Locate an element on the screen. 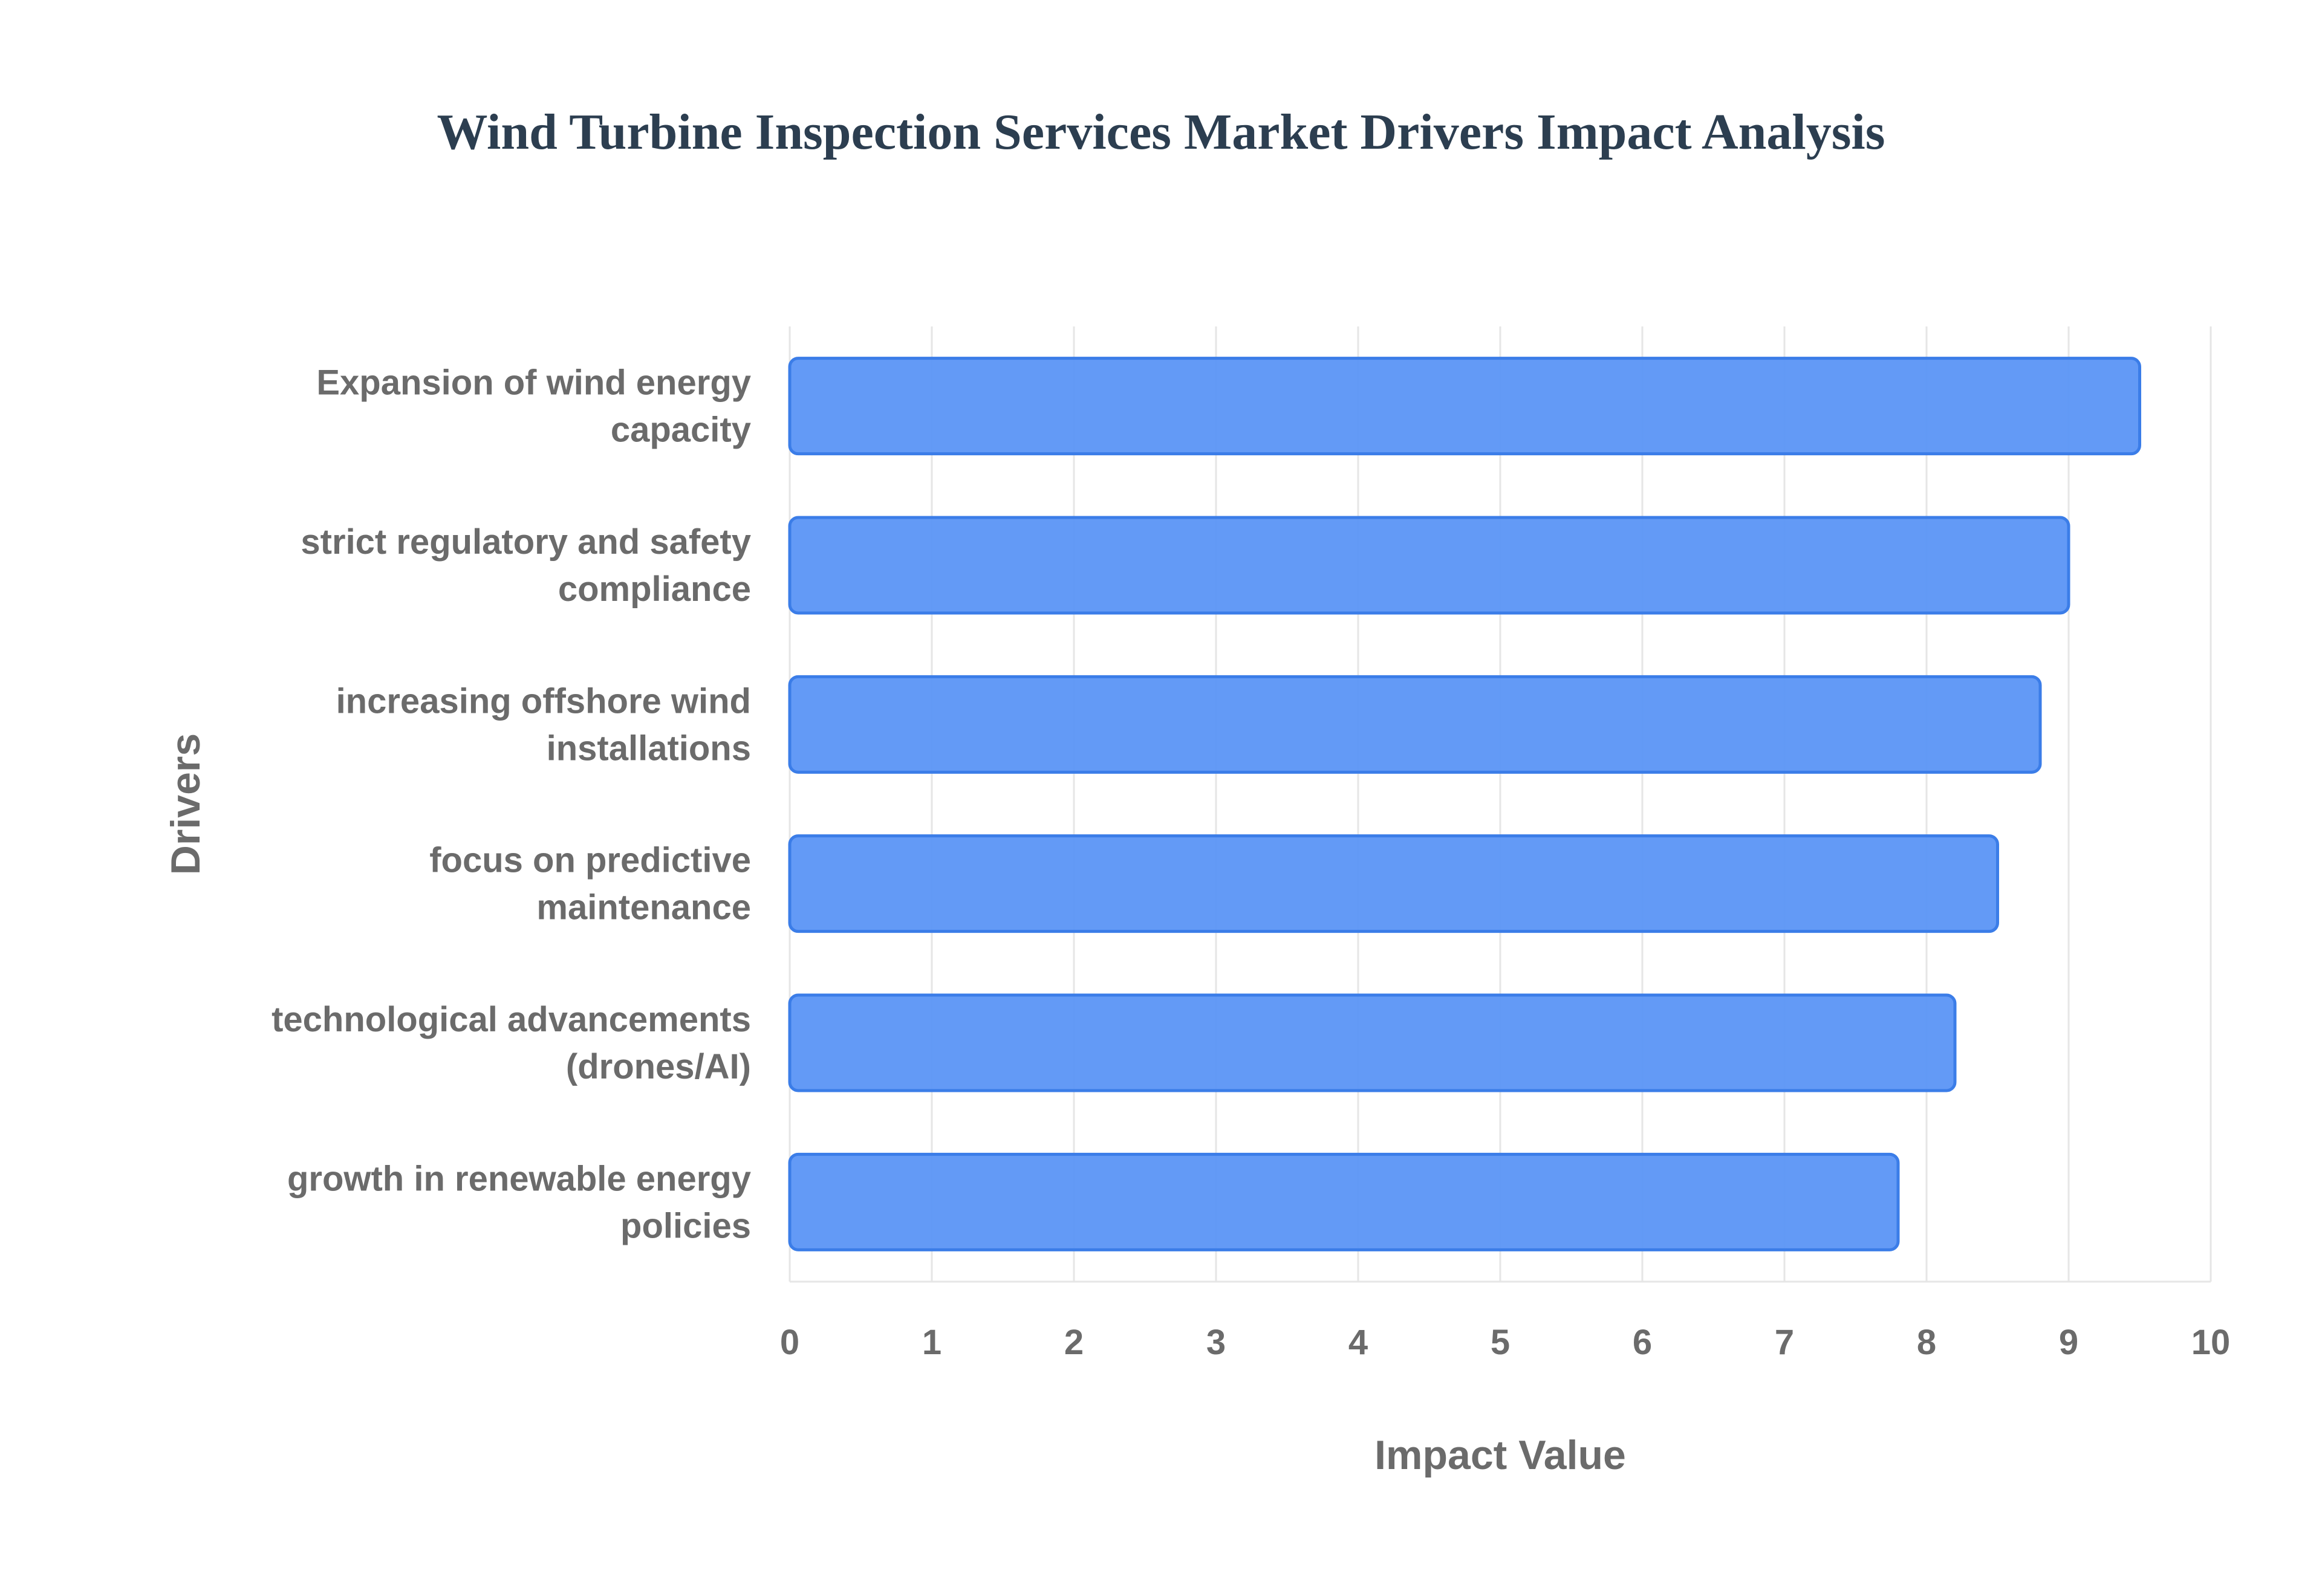 This screenshot has height=1596, width=2322. x-tick-label: 9 is located at coordinates (2068, 1342).